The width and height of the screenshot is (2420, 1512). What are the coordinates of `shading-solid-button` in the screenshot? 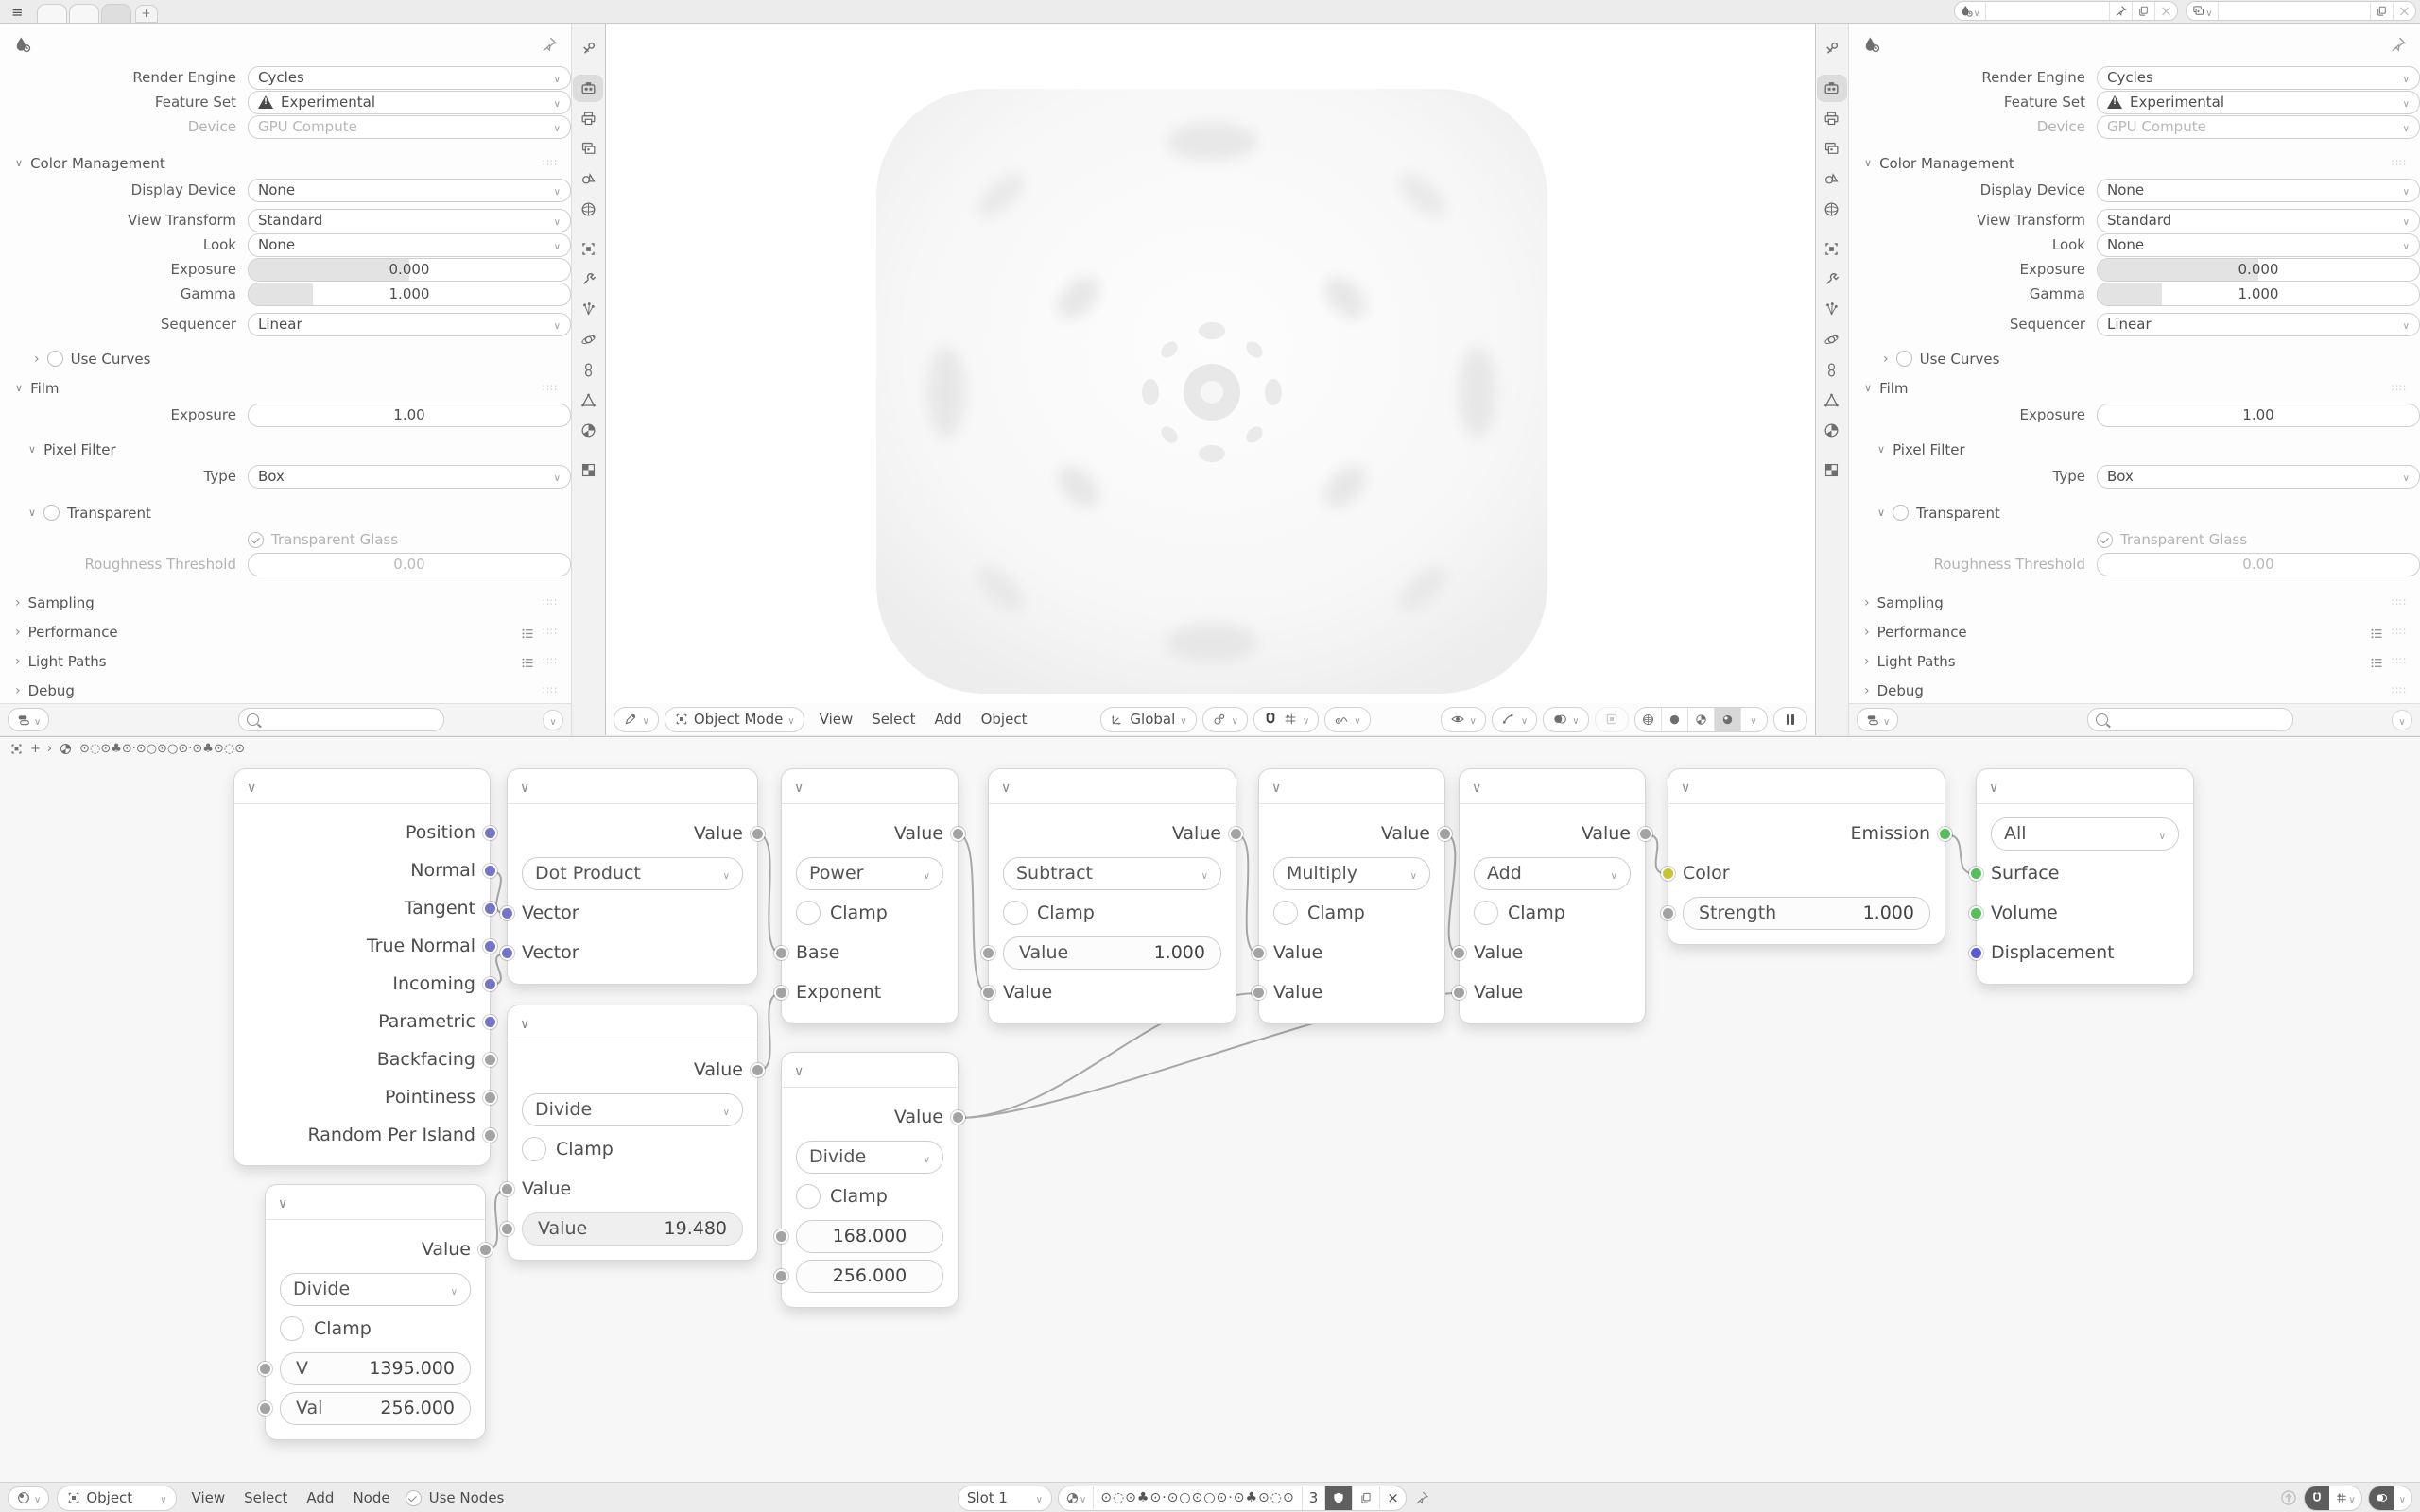 It's located at (1675, 719).